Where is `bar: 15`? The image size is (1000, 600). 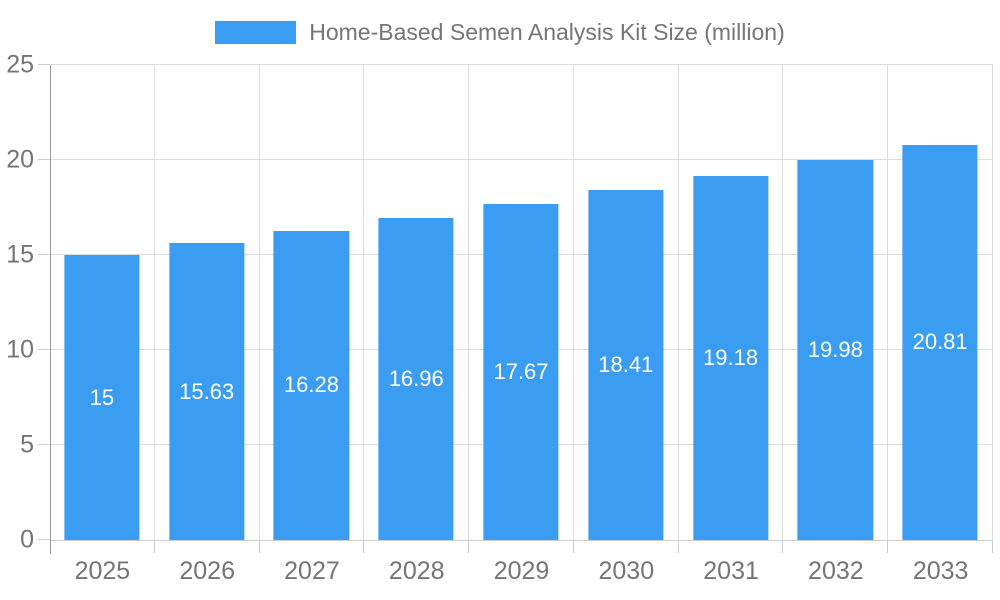 bar: 15 is located at coordinates (102, 397).